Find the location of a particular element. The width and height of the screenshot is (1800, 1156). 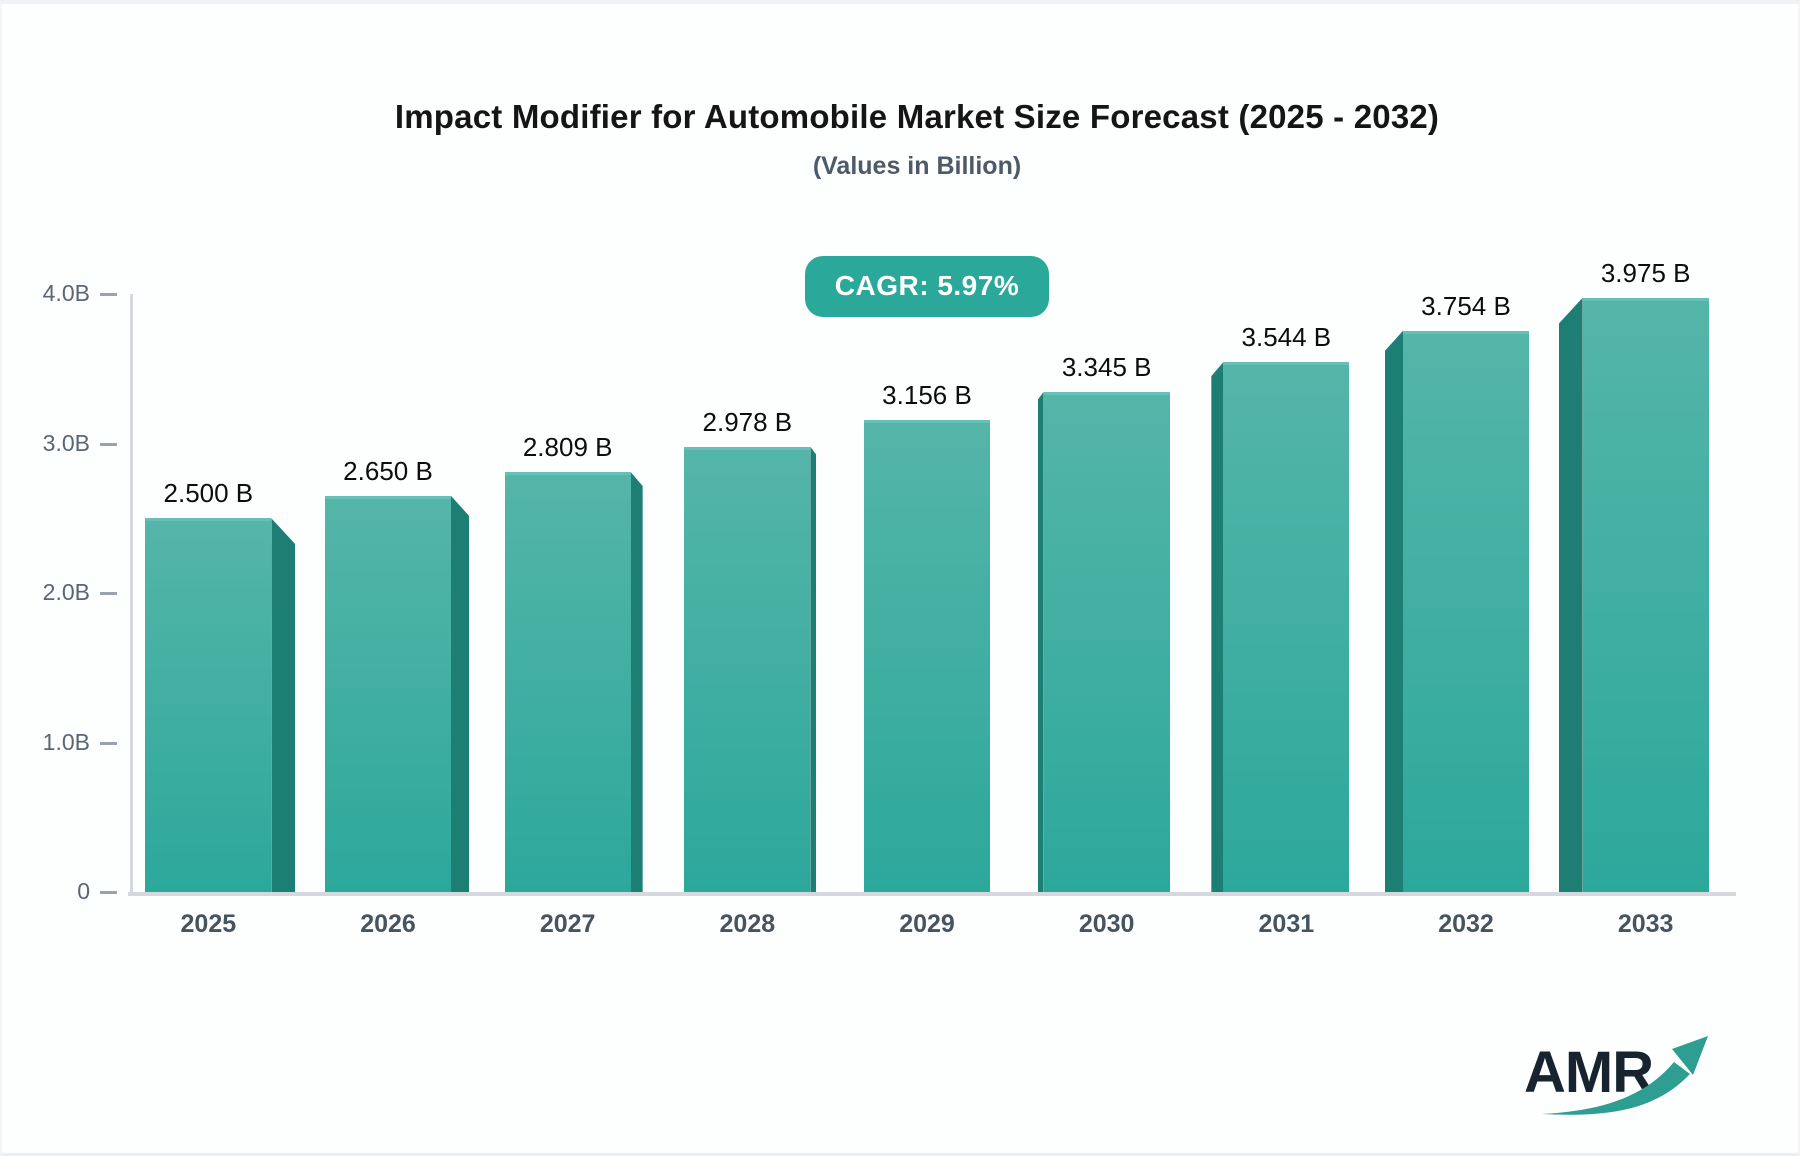

bar-value-label: 2.500 B is located at coordinates (208, 493).